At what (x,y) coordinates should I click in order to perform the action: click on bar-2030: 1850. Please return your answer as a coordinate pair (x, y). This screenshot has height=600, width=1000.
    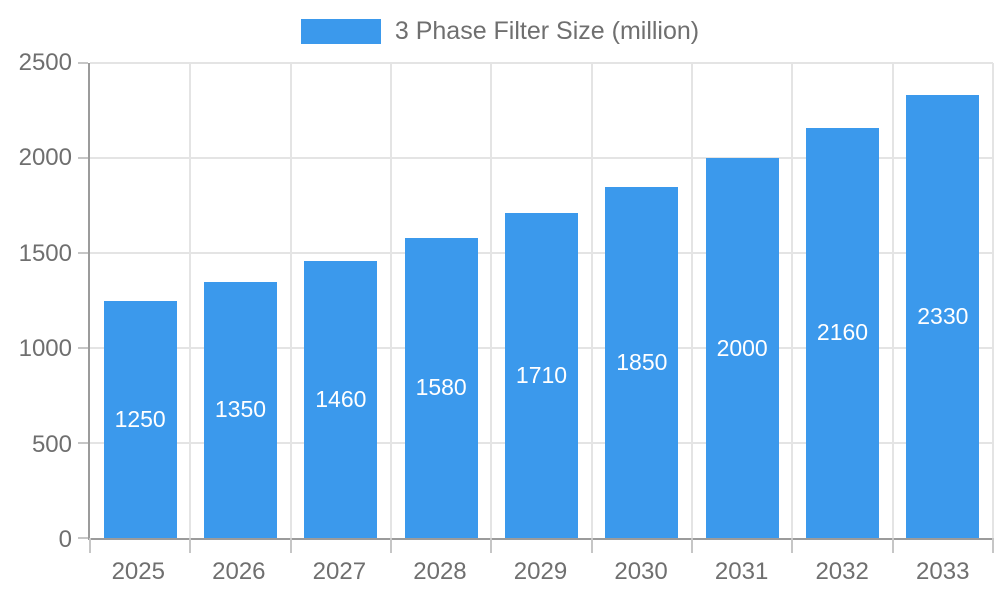
    Looking at the image, I should click on (642, 362).